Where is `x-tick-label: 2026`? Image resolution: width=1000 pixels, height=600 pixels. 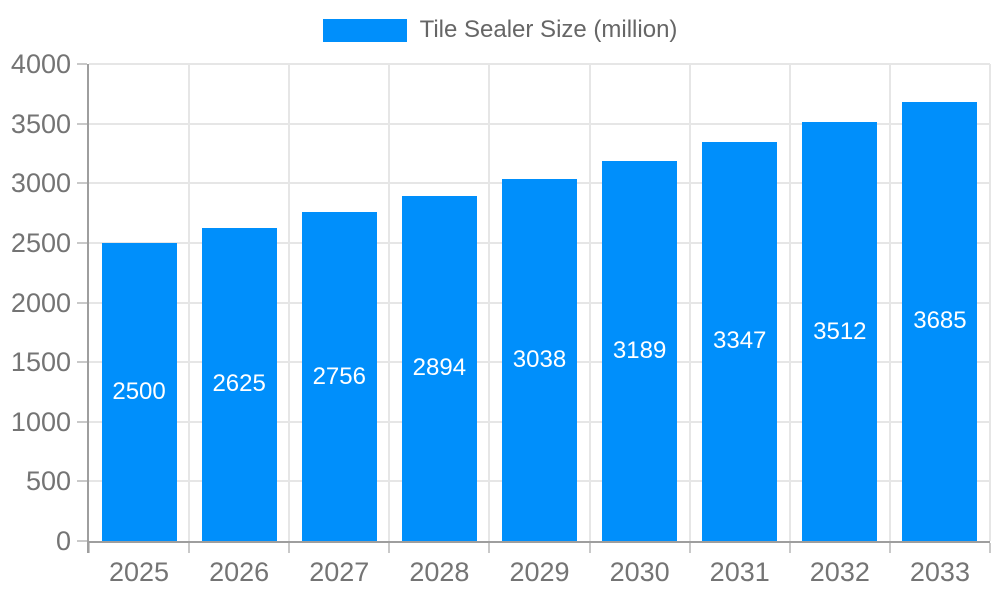
x-tick-label: 2026 is located at coordinates (239, 572).